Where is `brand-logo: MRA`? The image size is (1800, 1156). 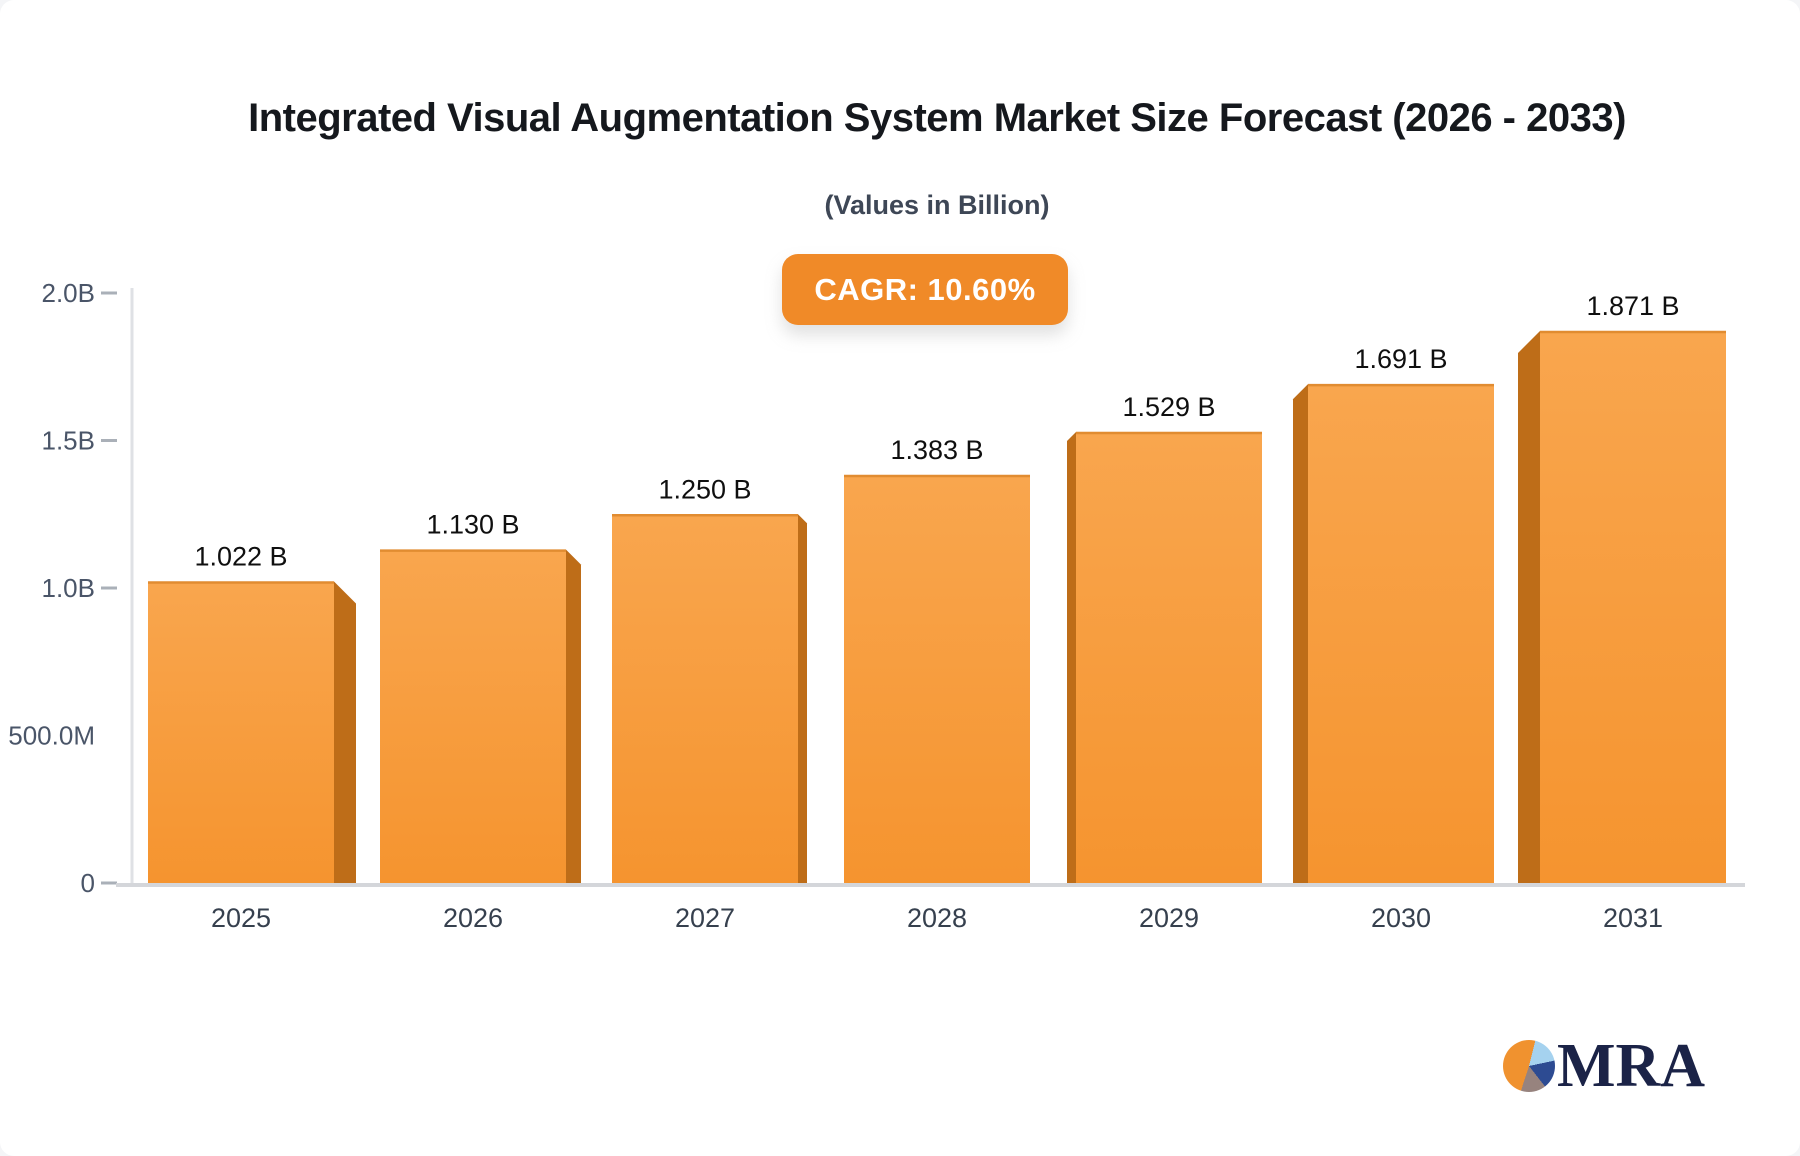 brand-logo: MRA is located at coordinates (1604, 1066).